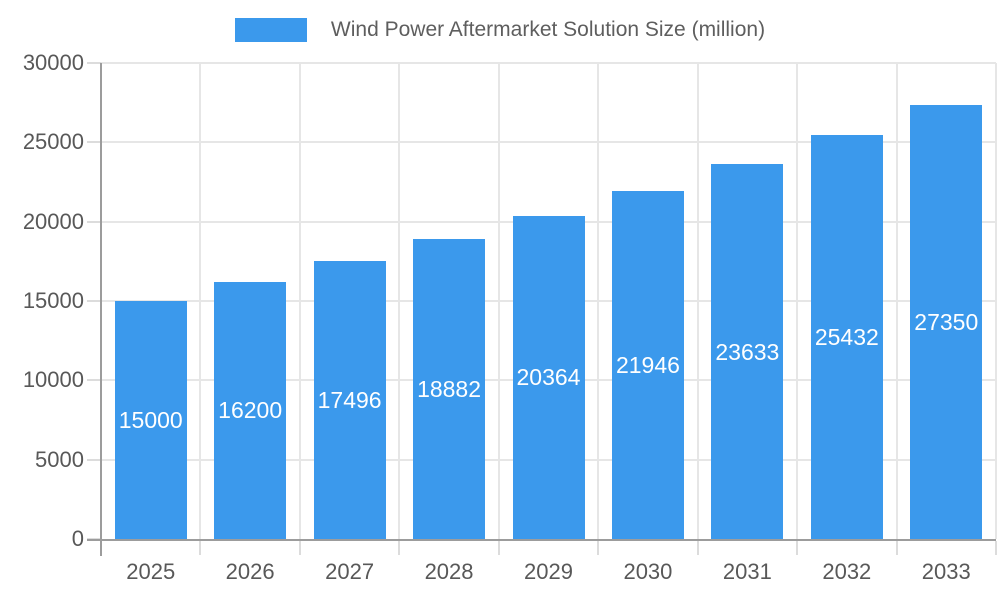 Image resolution: width=1000 pixels, height=600 pixels. I want to click on bar-value-label: 25432, so click(846, 337).